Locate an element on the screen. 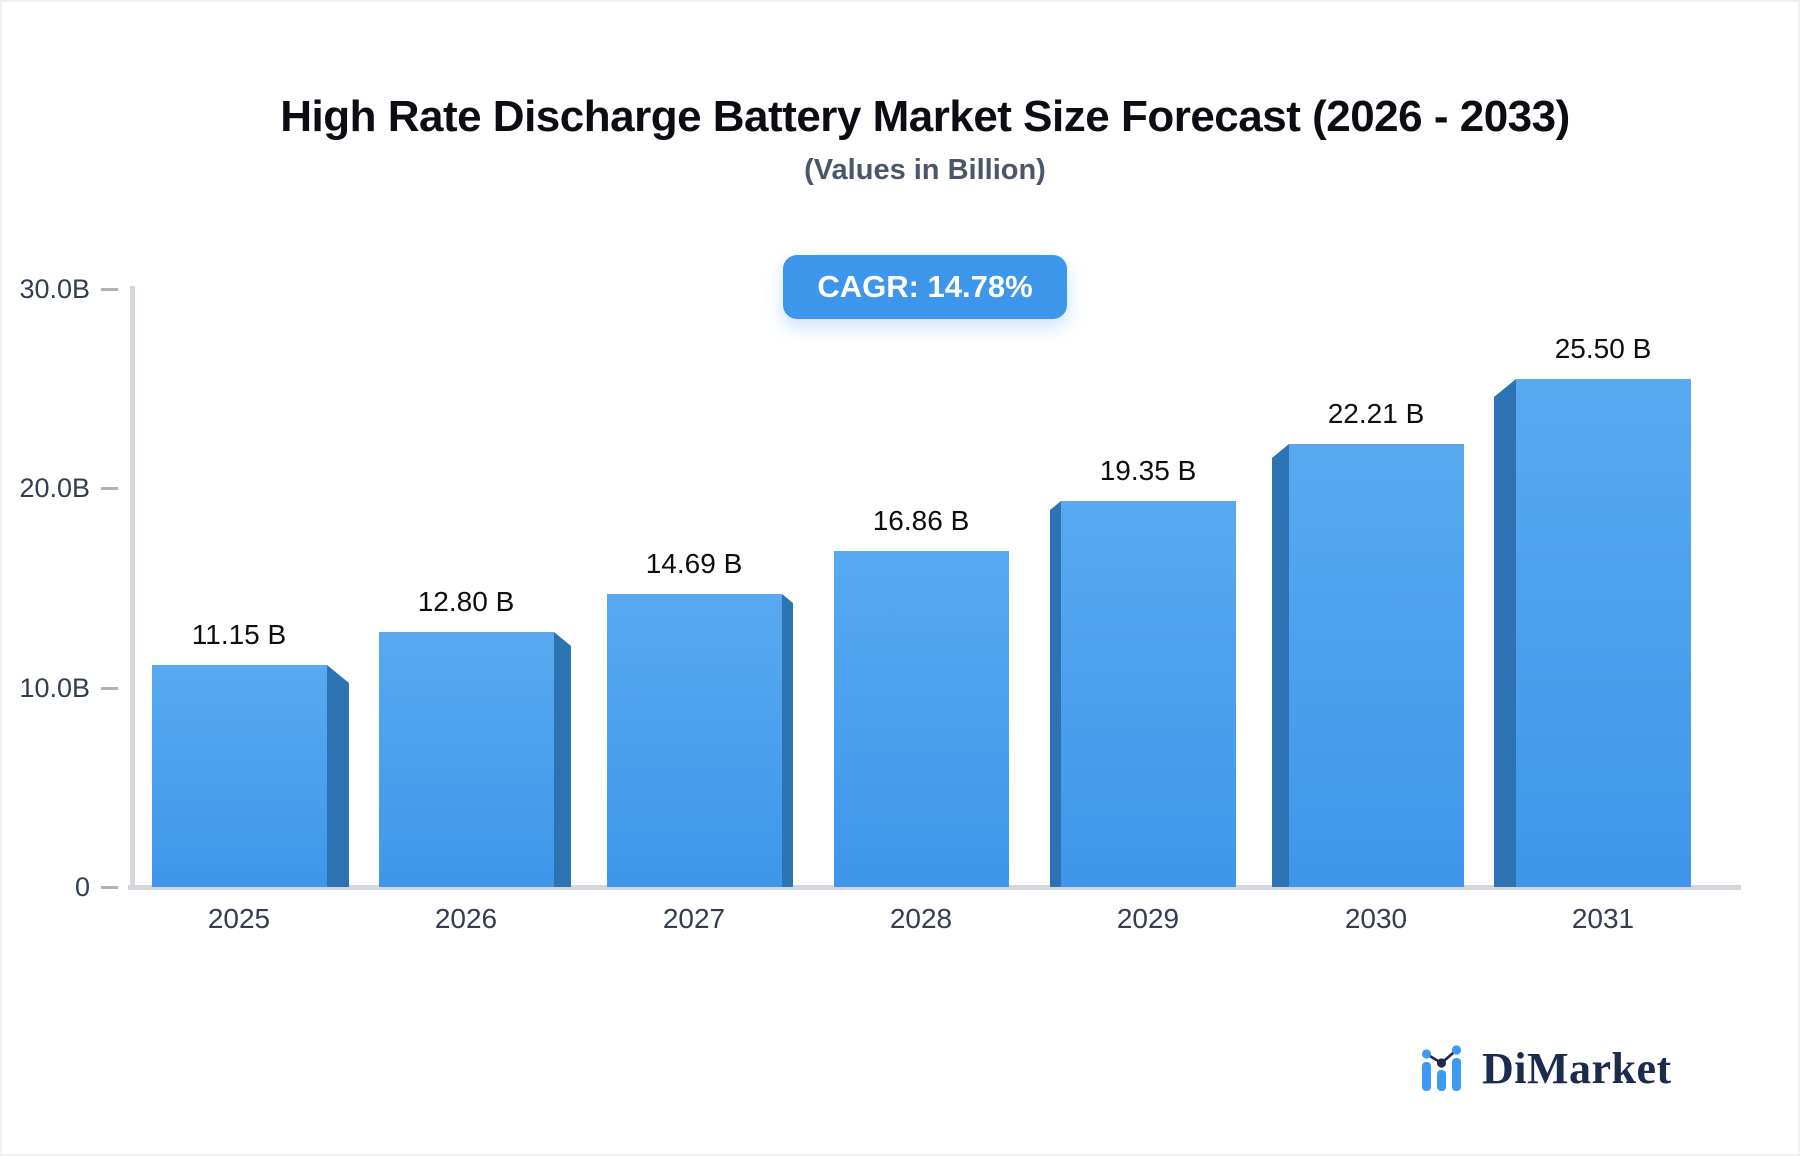  y-axis-line is located at coordinates (132, 587).